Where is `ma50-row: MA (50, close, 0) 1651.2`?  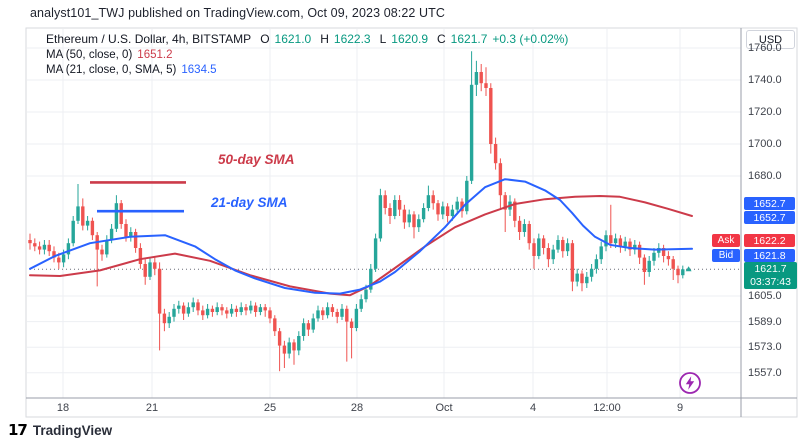
ma50-row: MA (50, close, 0) 1651.2 is located at coordinates (307, 55).